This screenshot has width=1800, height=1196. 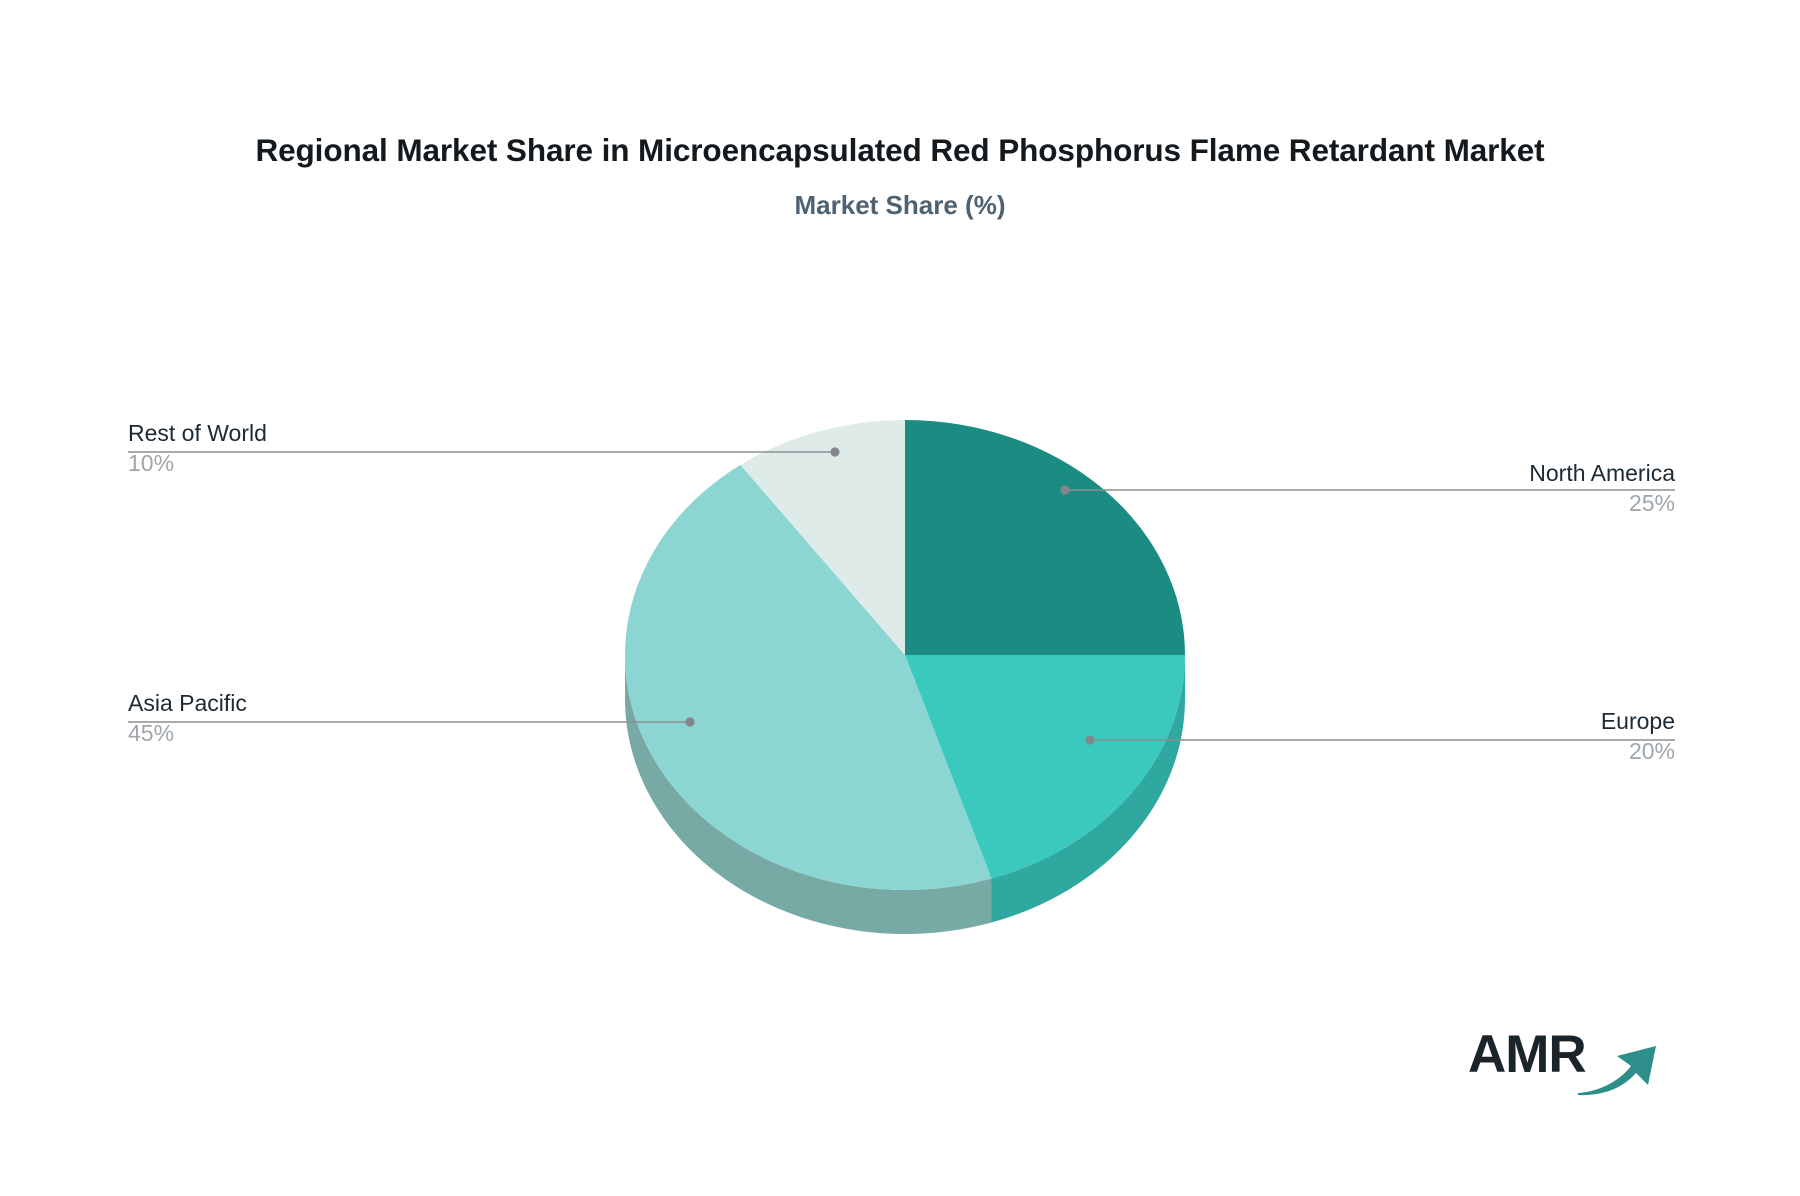 What do you see at coordinates (1465, 488) in the screenshot?
I see `pie-label-north-america: North America 25%` at bounding box center [1465, 488].